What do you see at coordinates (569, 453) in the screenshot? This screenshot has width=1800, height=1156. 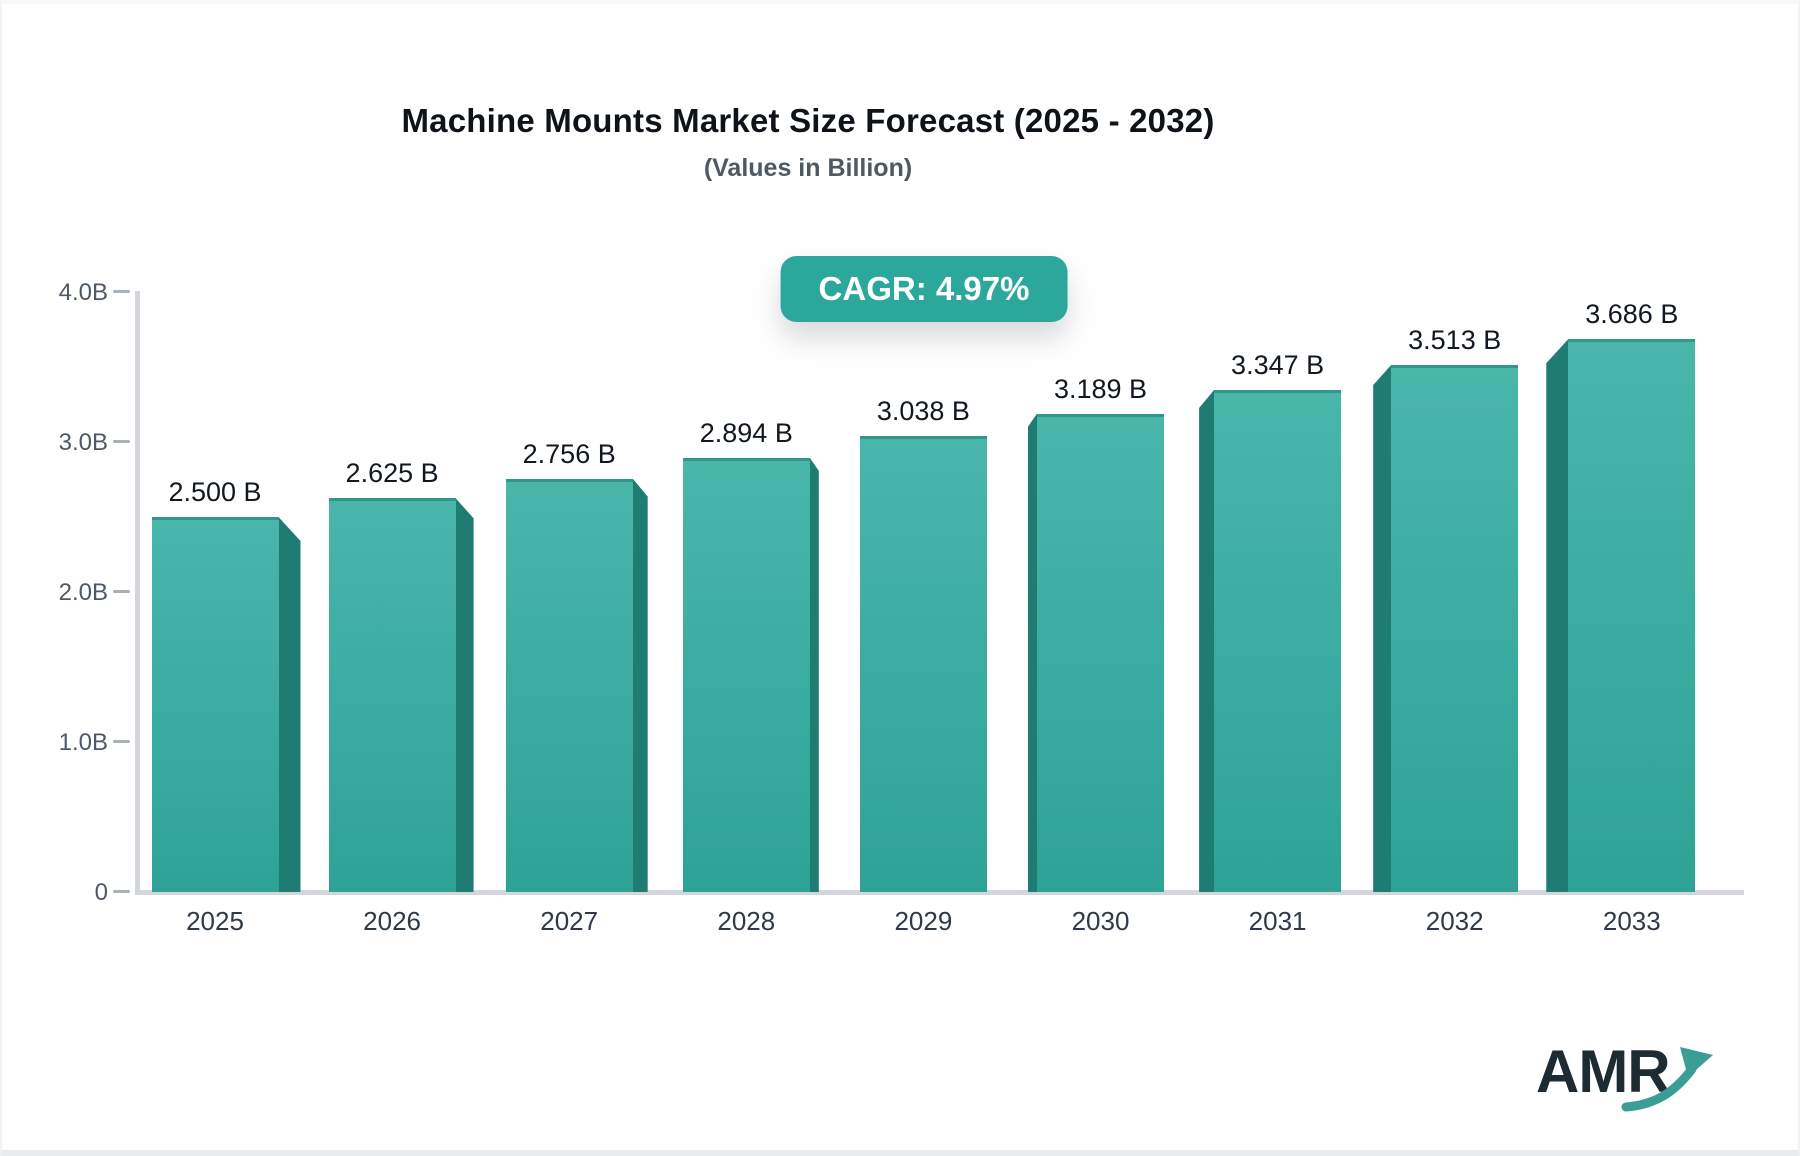 I see `bar-value-label: 2.756 B` at bounding box center [569, 453].